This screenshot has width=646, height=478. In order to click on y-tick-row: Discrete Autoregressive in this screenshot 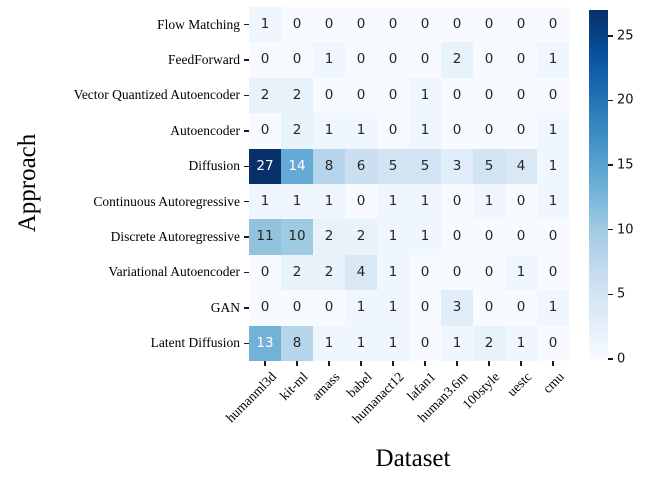, I will do `click(124, 236)`.